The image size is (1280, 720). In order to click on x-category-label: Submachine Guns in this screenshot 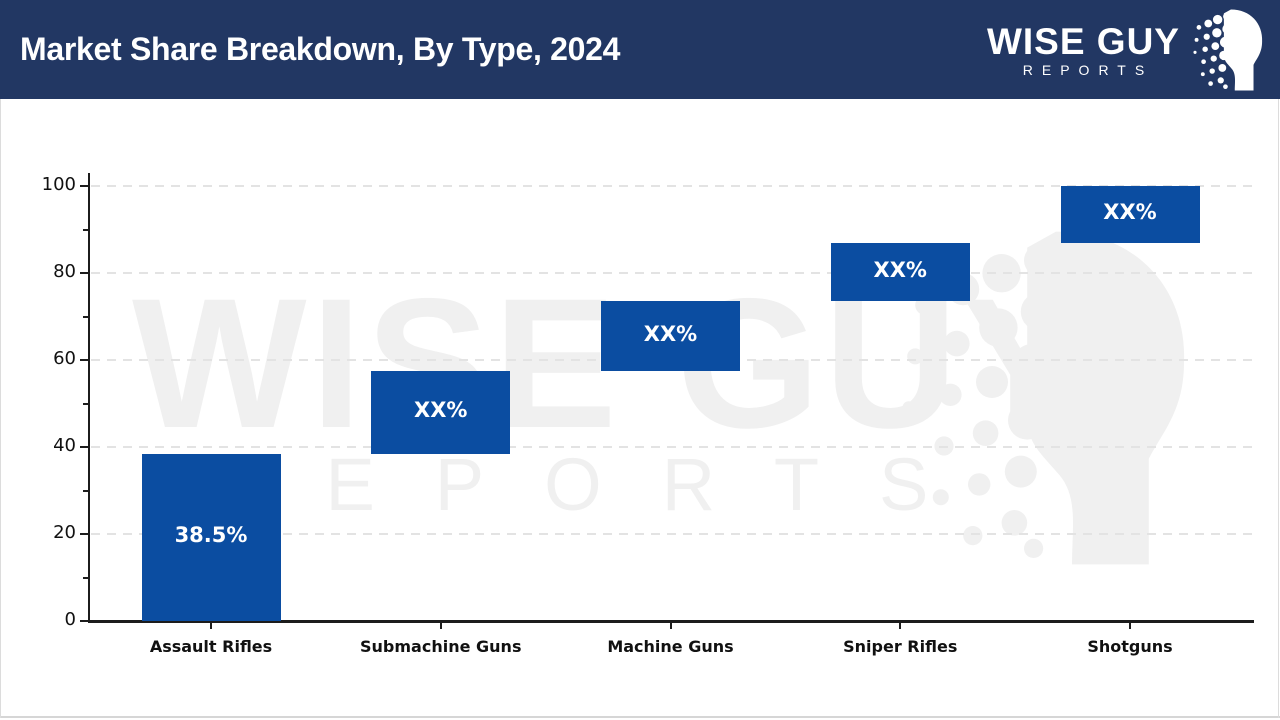, I will do `click(441, 646)`.